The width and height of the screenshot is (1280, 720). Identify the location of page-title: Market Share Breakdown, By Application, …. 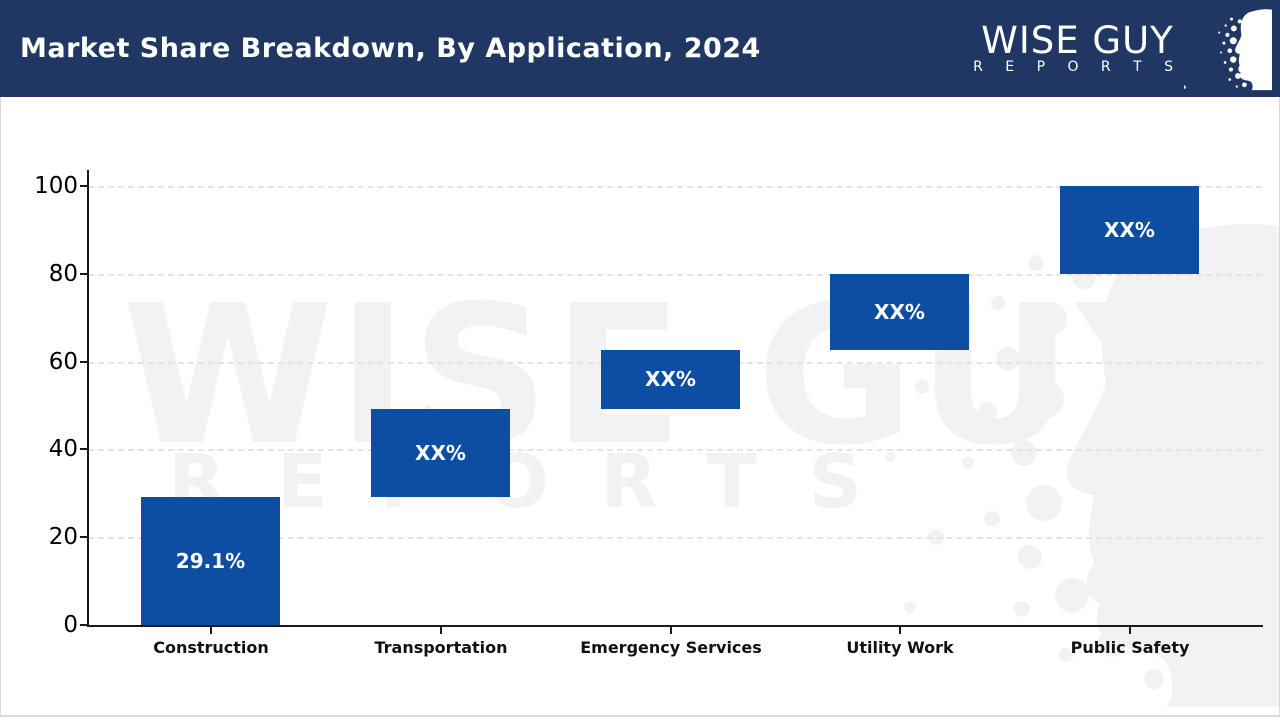
(390, 48).